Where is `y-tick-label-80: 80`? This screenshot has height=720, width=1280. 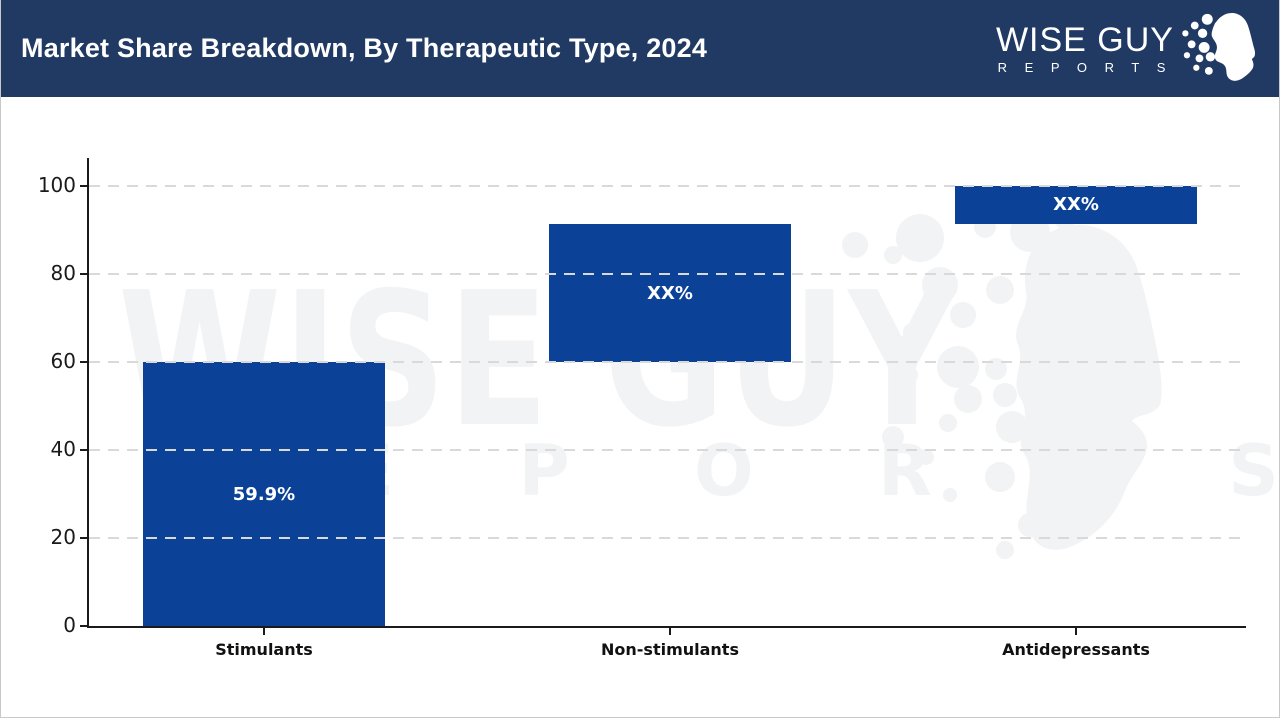
y-tick-label-80: 80 is located at coordinates (63, 273).